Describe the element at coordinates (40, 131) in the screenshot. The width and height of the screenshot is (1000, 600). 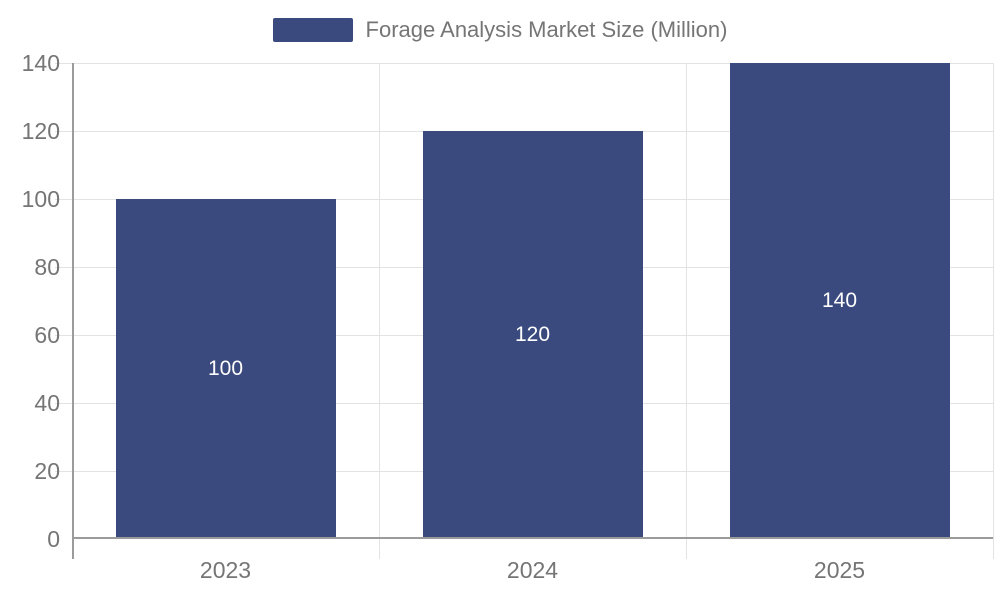
I see `y-tick-label-120: 120` at that location.